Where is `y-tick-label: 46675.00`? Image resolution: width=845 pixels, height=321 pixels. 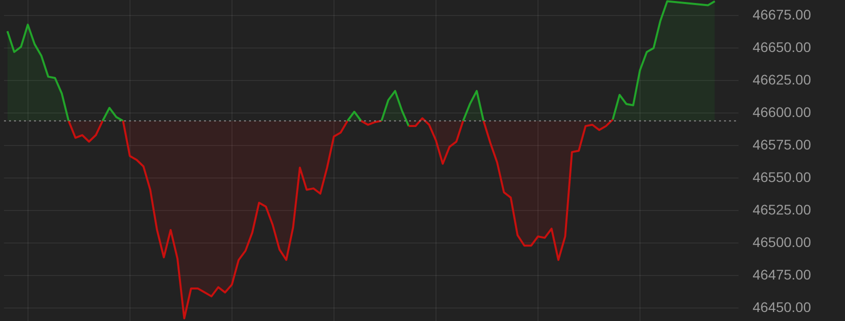
y-tick-label: 46675.00 is located at coordinates (782, 14).